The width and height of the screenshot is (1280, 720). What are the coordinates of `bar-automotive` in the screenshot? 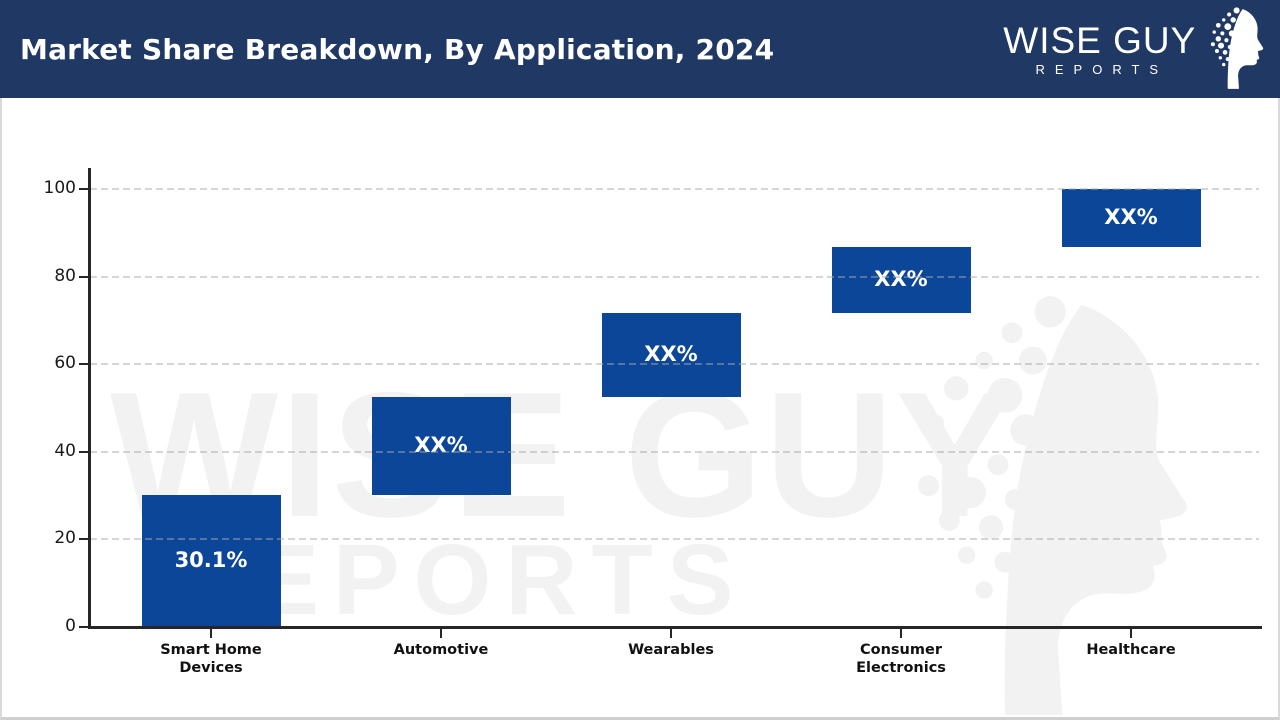 It's located at (441, 446).